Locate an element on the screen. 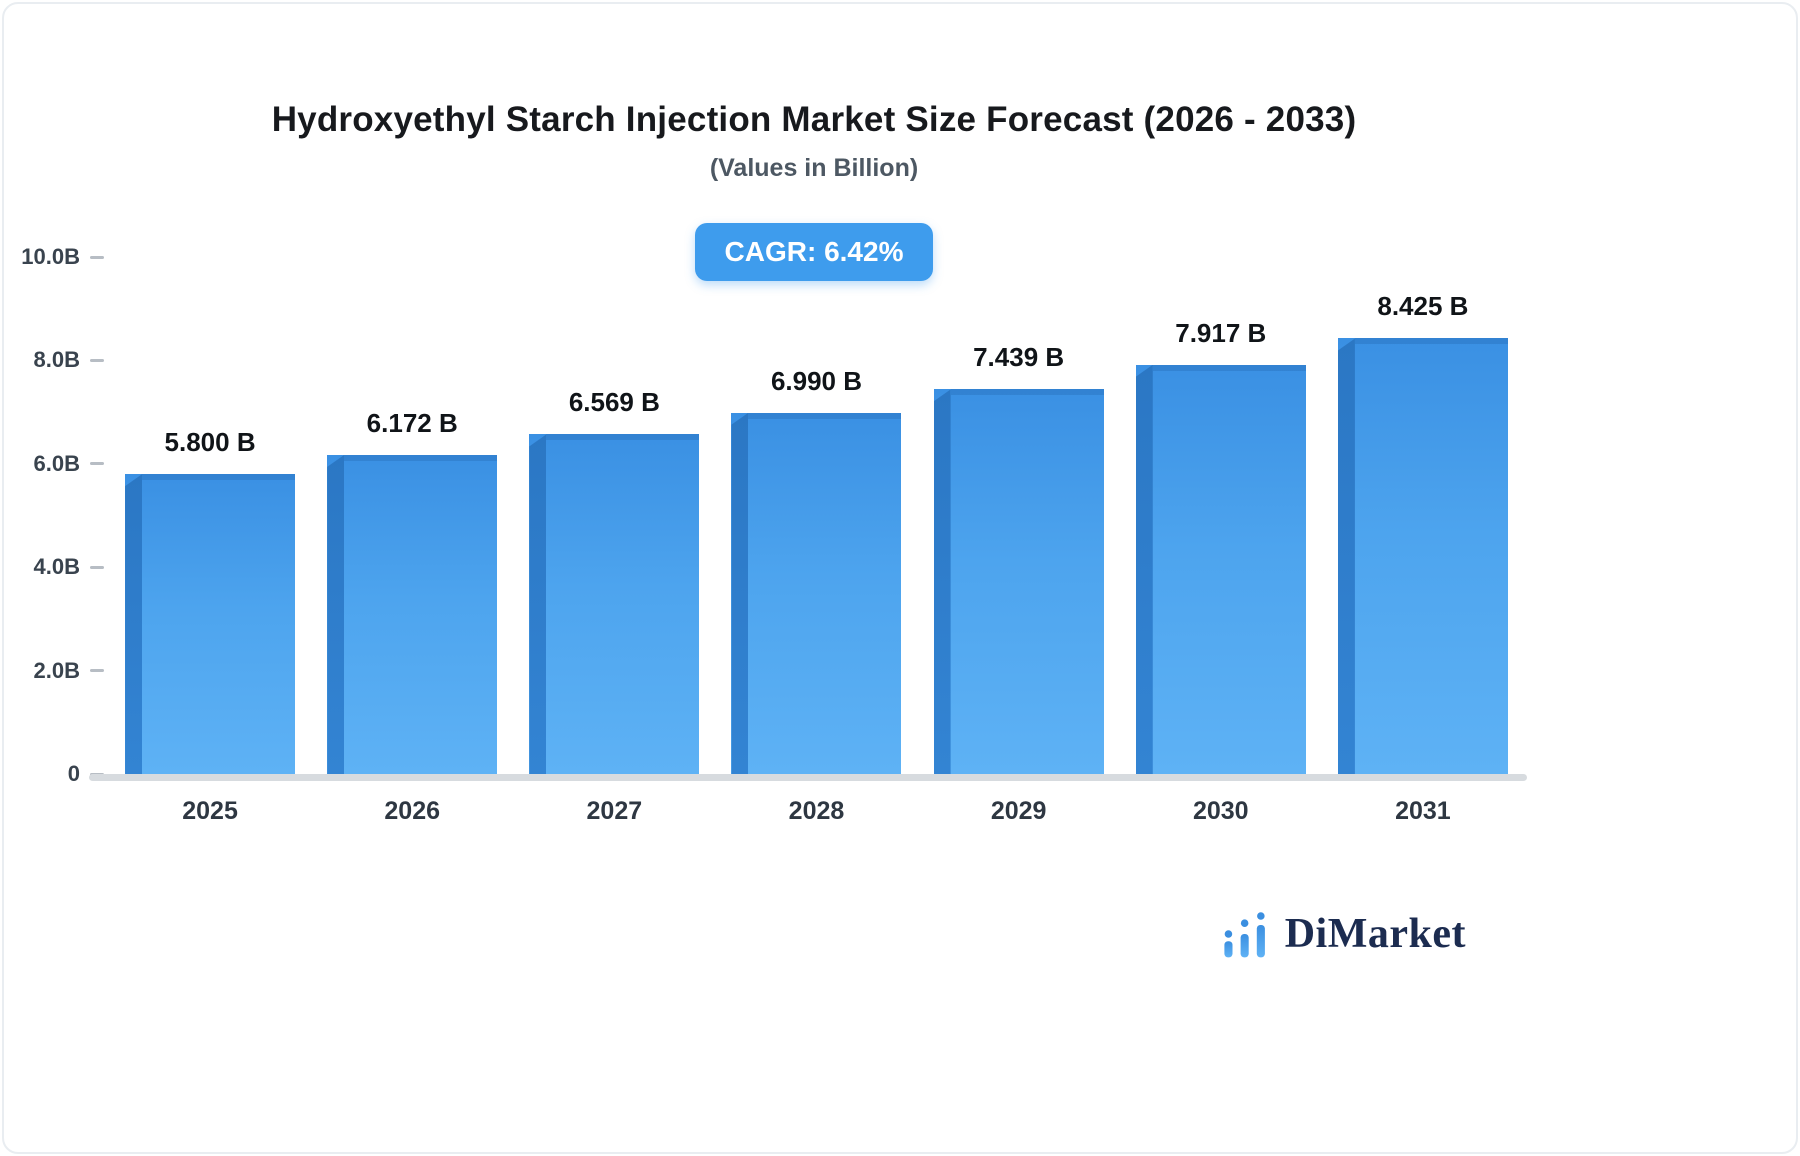 The height and width of the screenshot is (1156, 1800). bar-slot-2031: 8.425 B 2031 is located at coordinates (1423, 541).